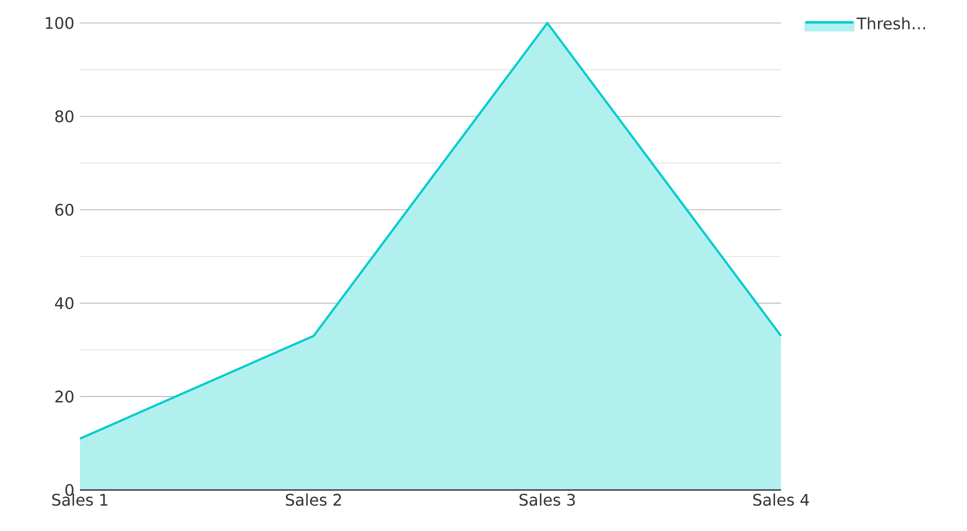 The width and height of the screenshot is (967, 531). I want to click on y-tick-label: 80, so click(64, 116).